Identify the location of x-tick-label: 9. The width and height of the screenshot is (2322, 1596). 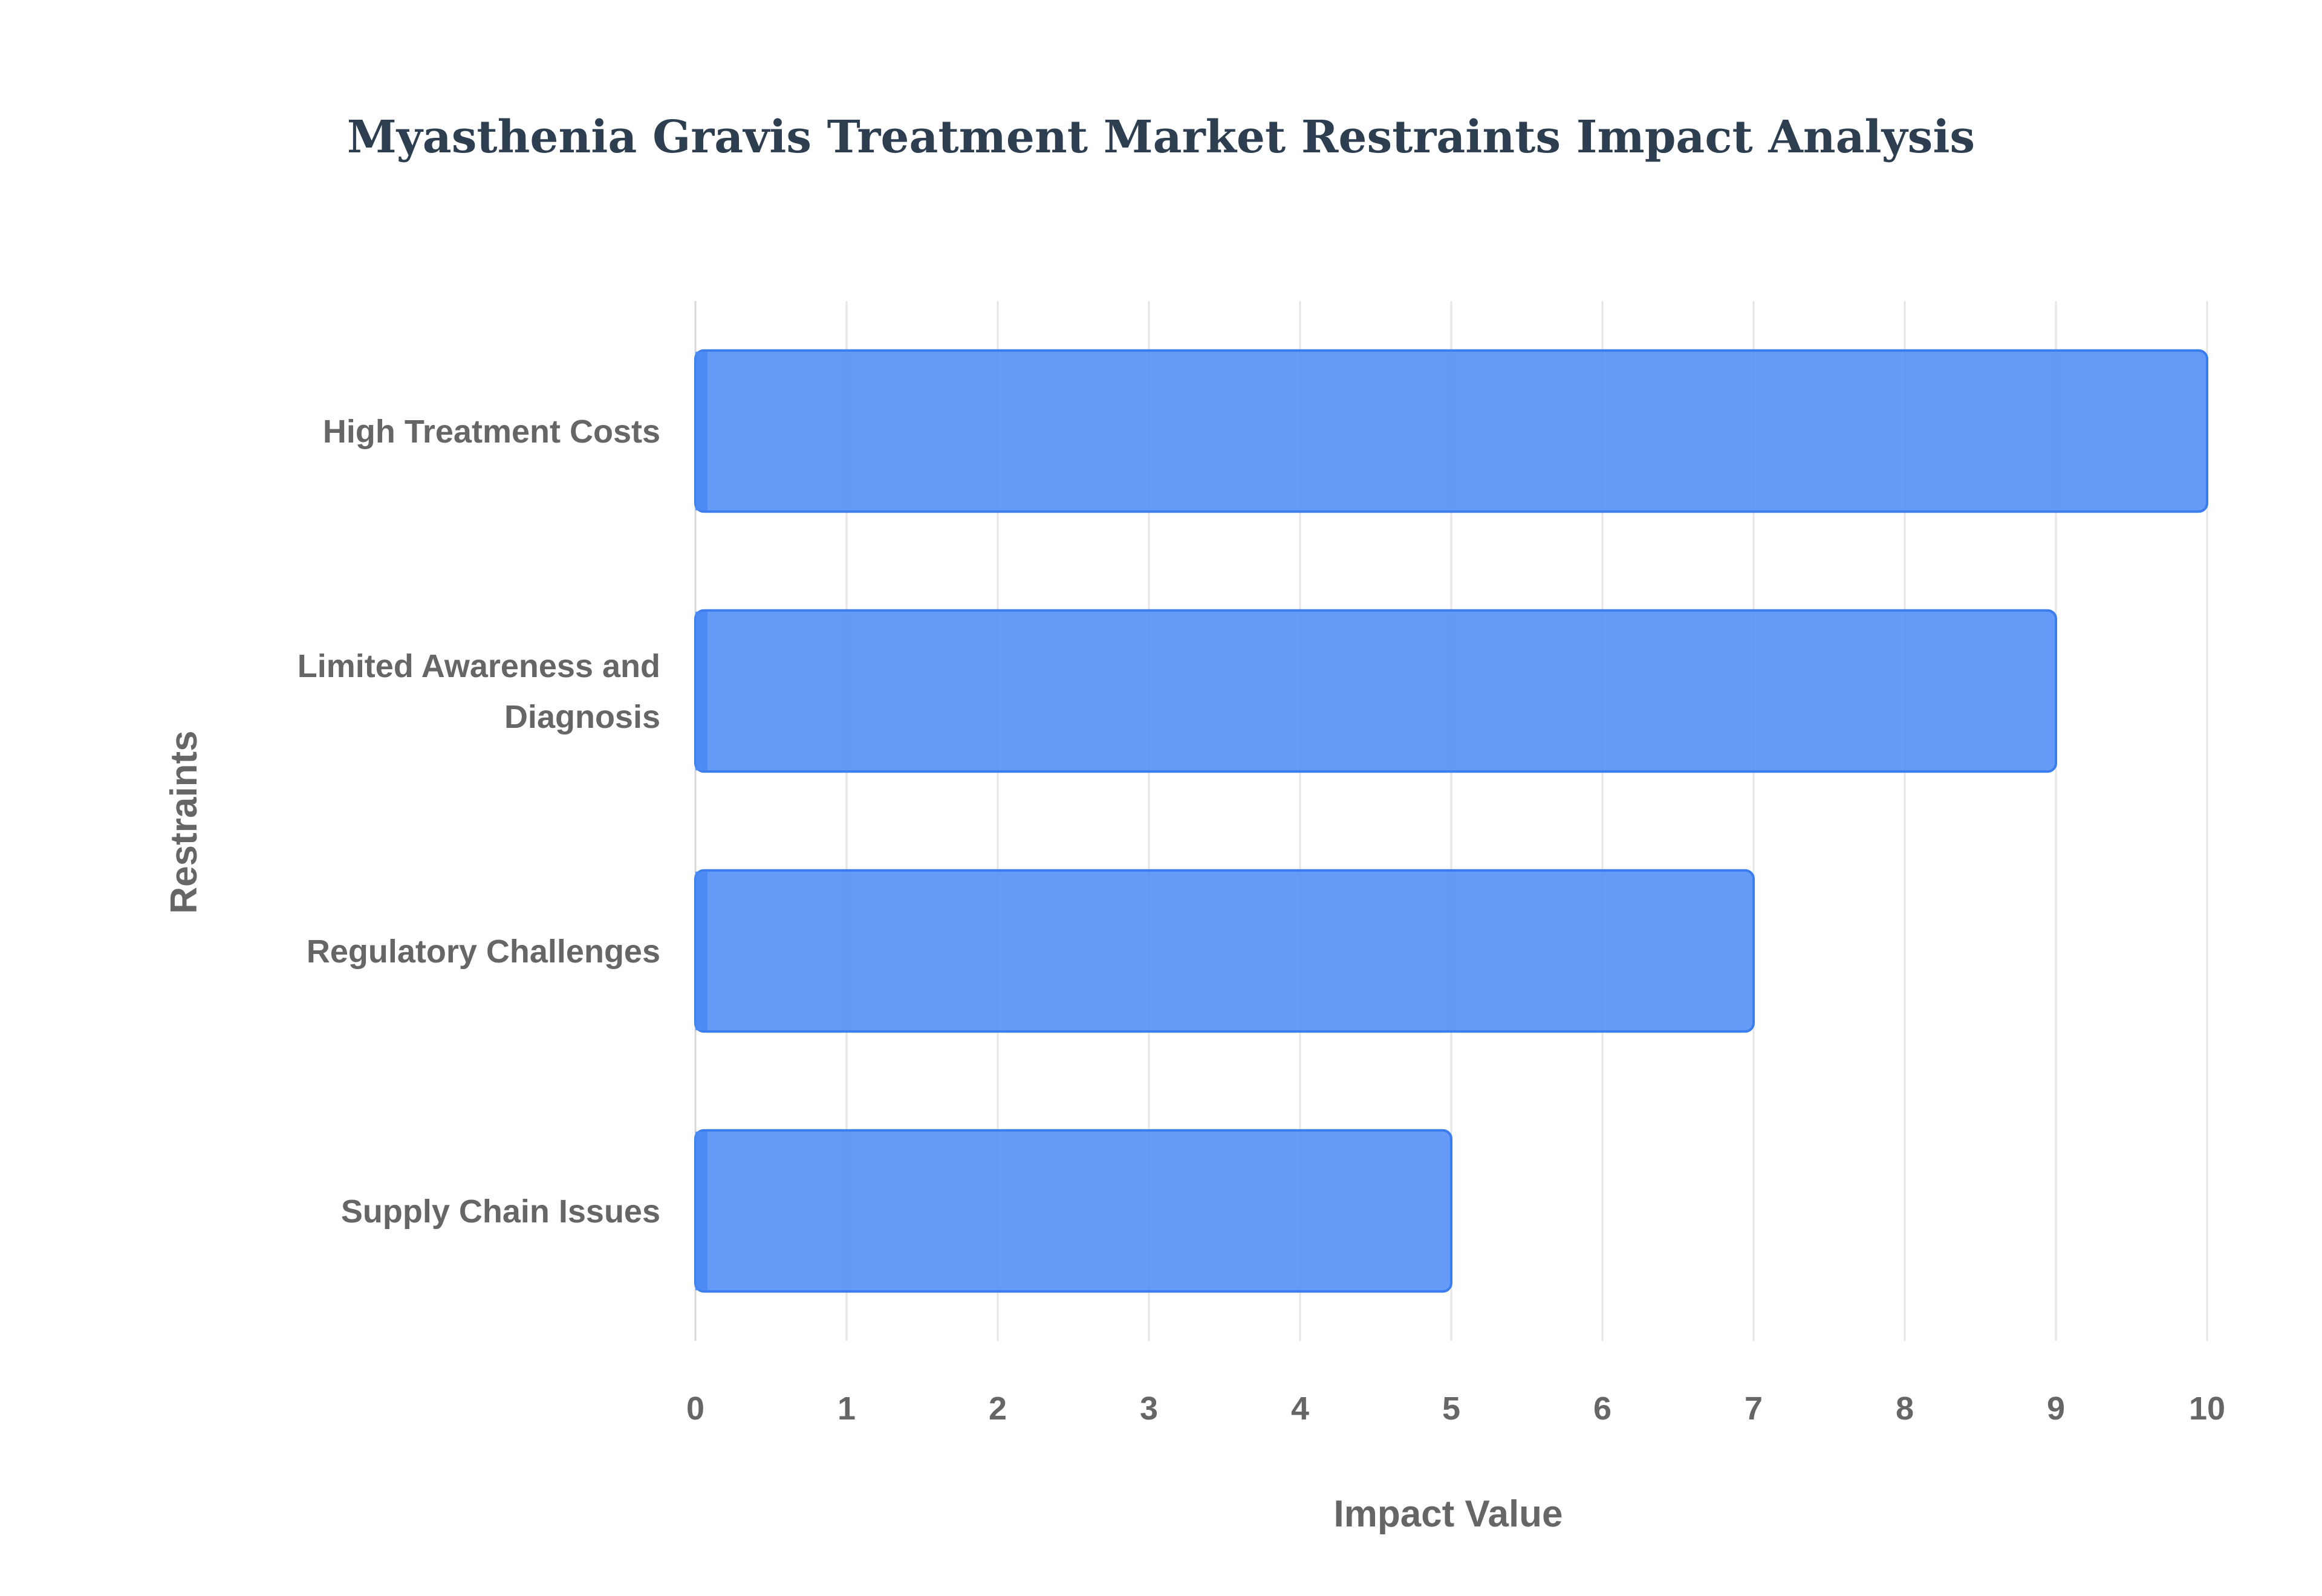
(2056, 1408).